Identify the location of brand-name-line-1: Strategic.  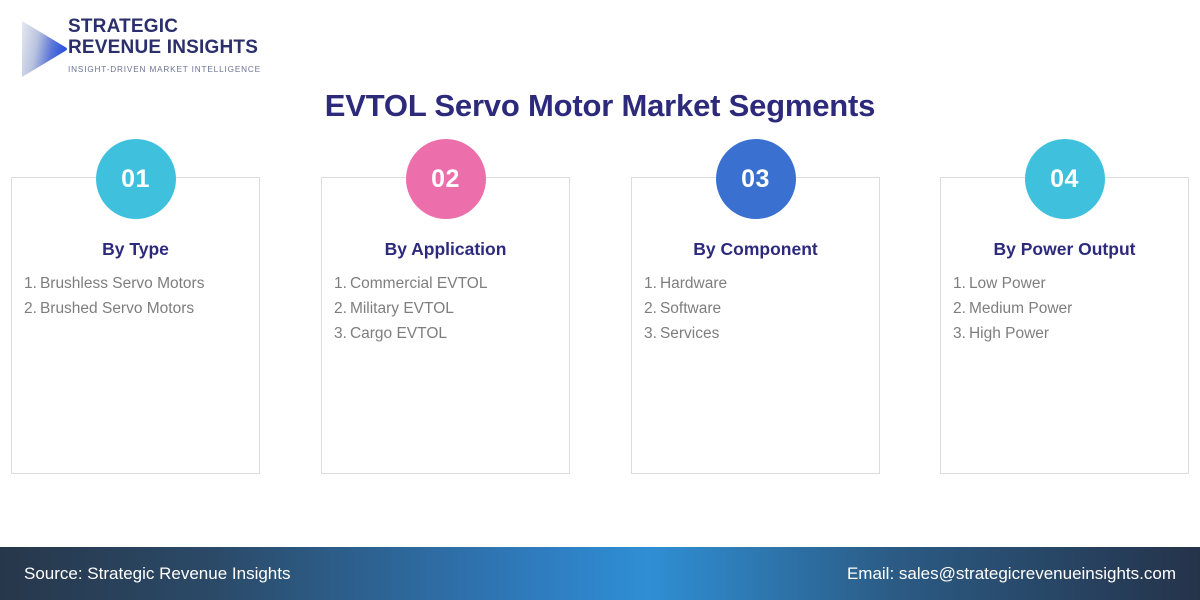
(123, 26).